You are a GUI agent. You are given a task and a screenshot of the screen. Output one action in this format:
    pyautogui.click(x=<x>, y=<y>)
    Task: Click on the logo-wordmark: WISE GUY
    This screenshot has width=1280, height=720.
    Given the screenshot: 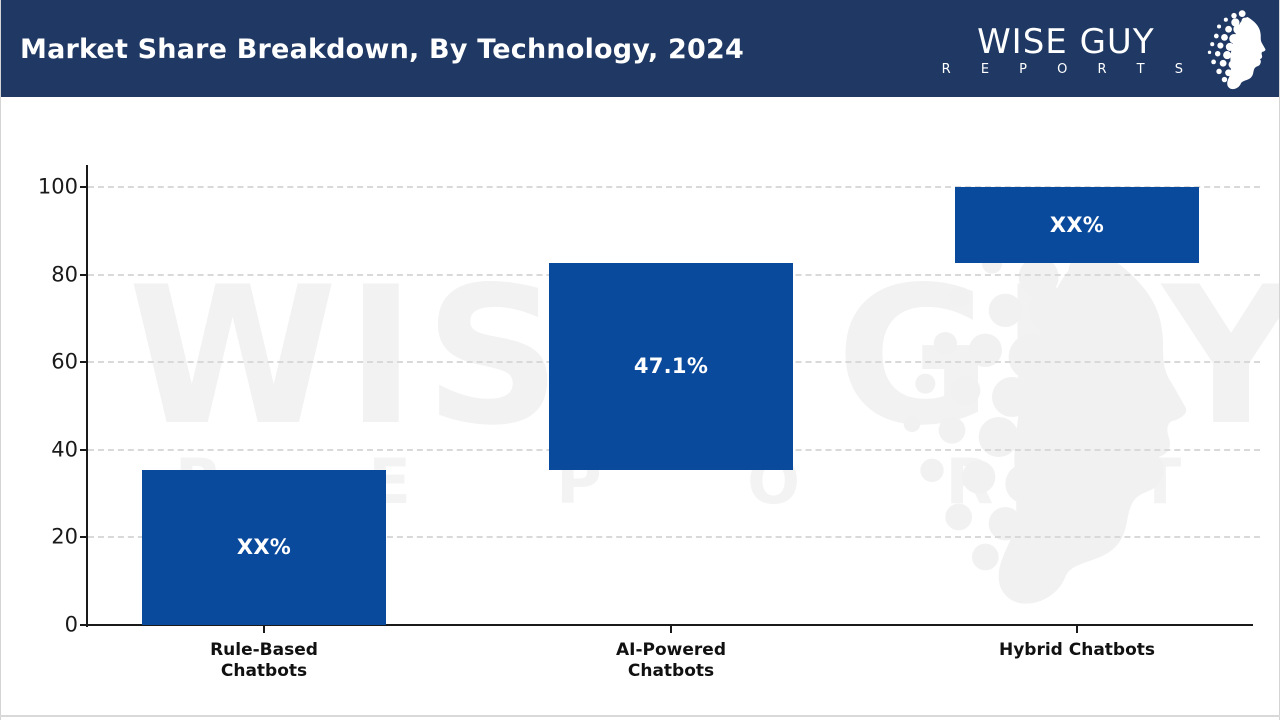 What is the action you would take?
    pyautogui.click(x=1066, y=42)
    